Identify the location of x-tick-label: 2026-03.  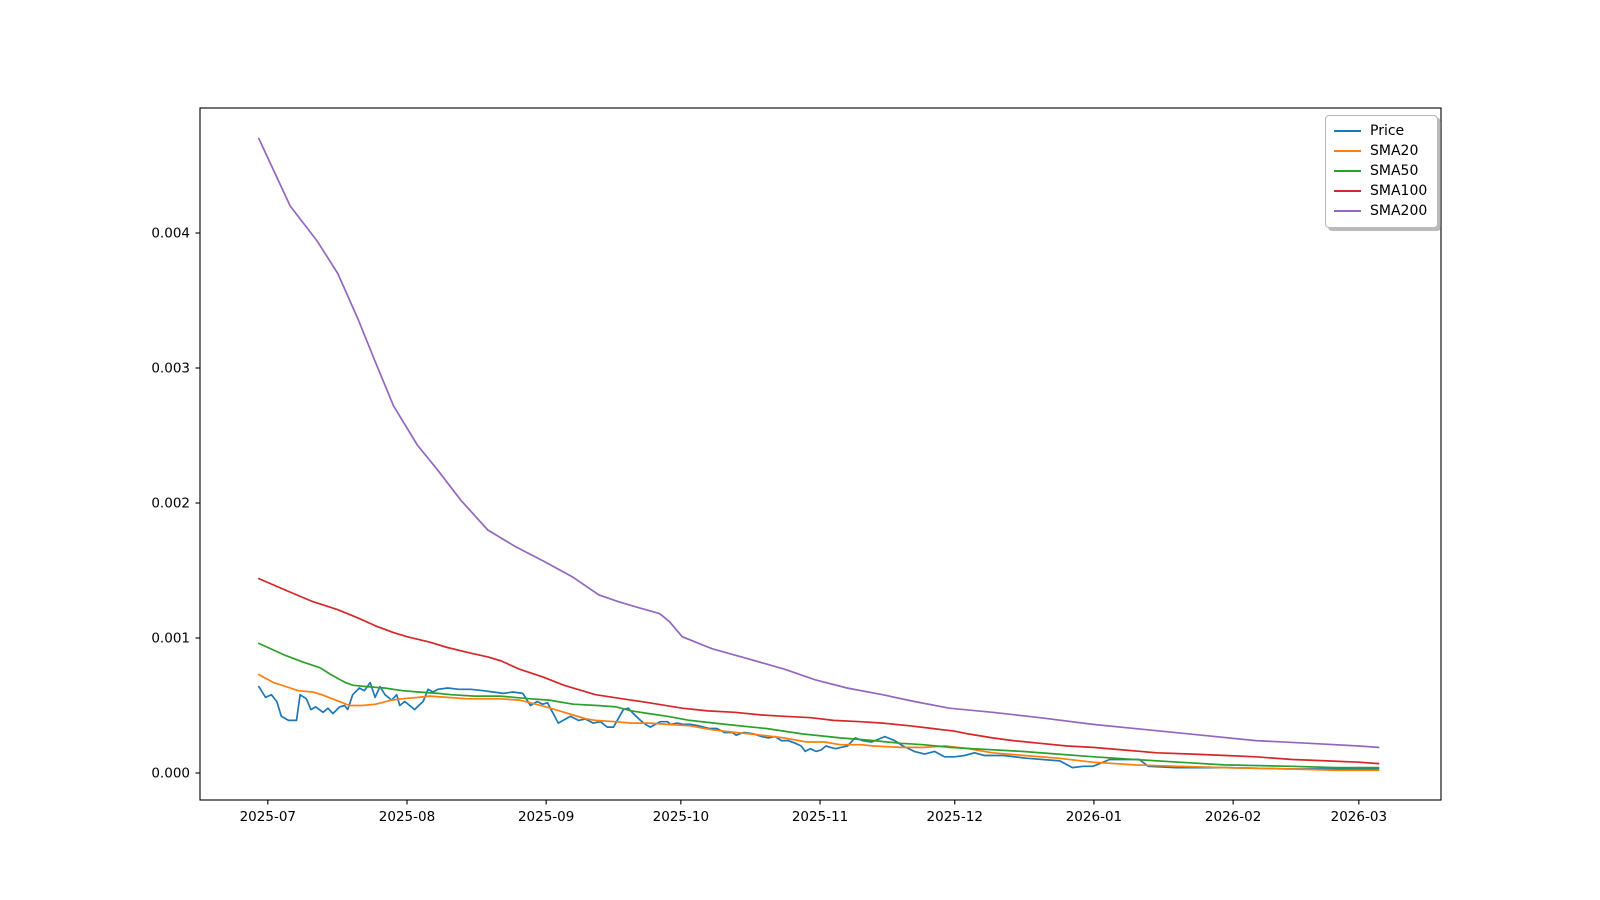
(1359, 817).